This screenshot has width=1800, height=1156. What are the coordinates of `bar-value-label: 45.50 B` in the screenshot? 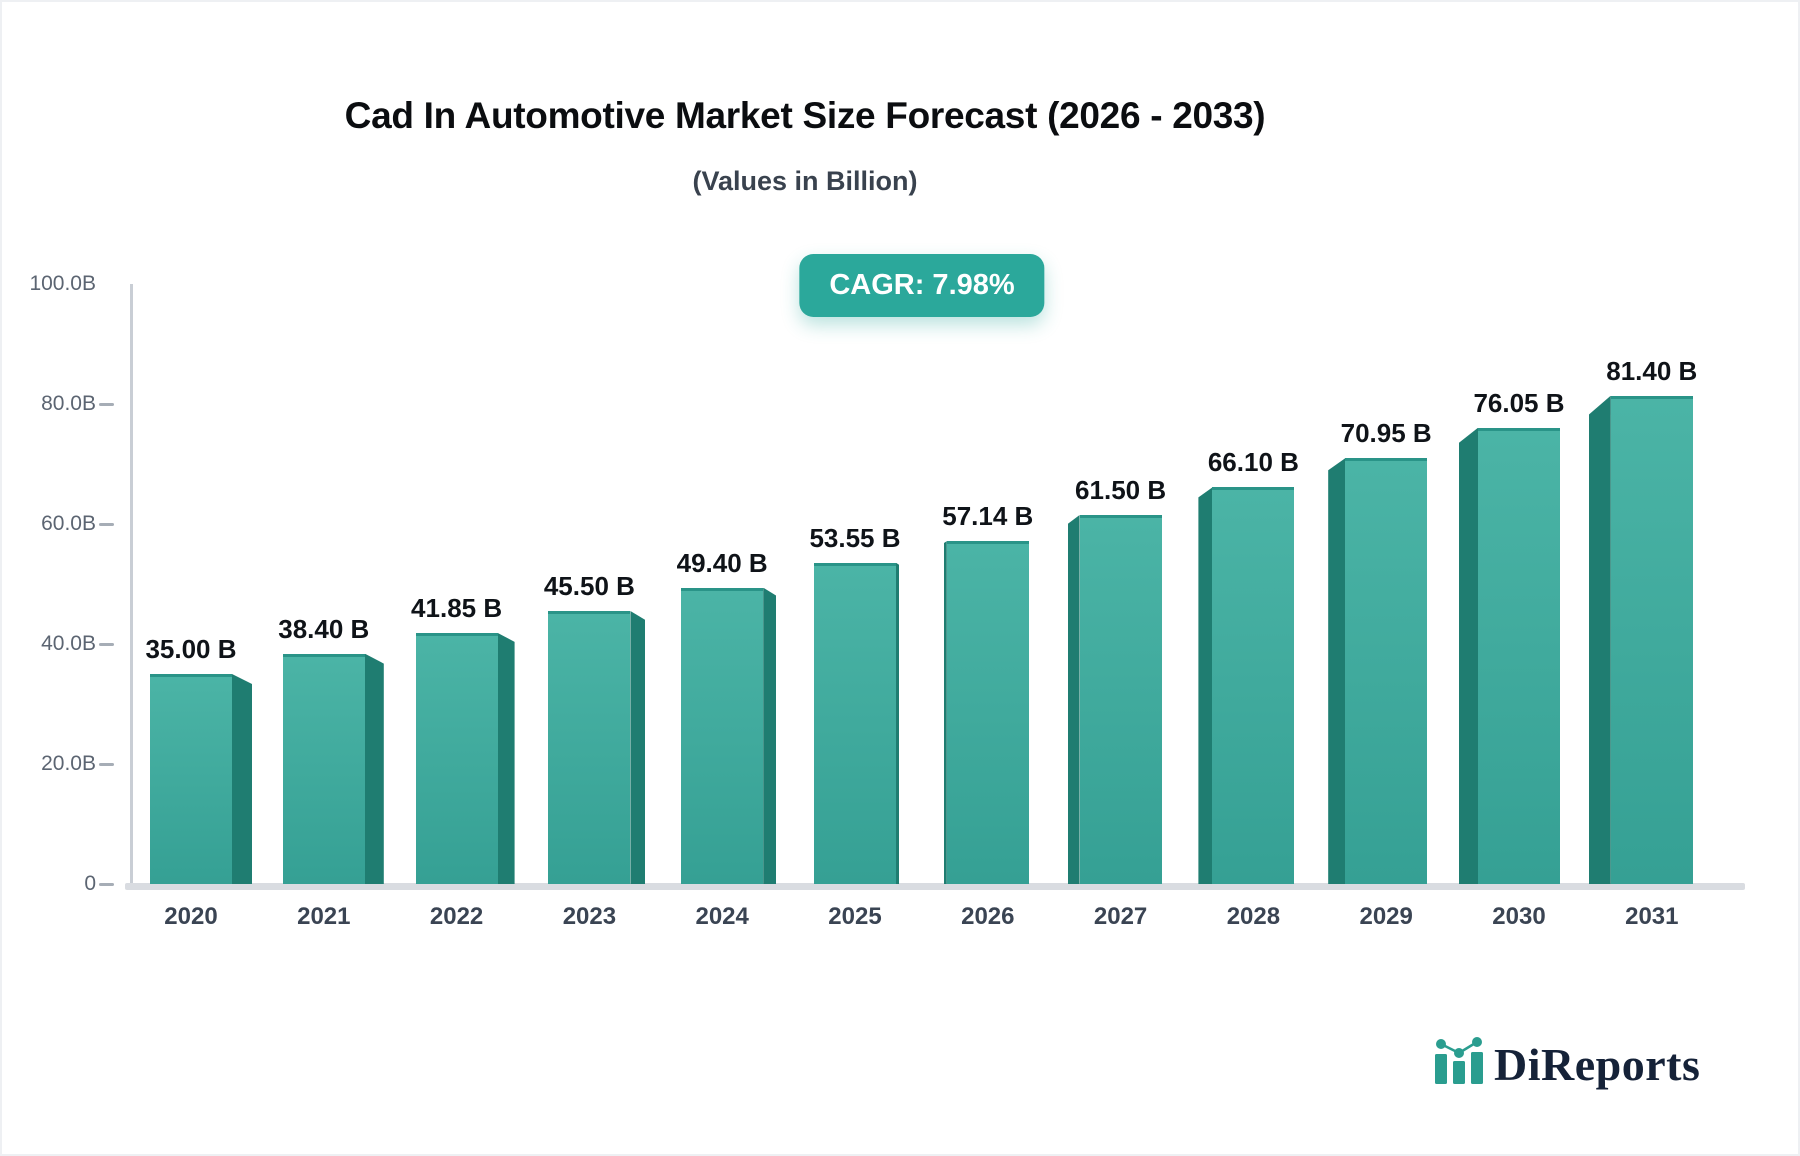 It's located at (589, 586).